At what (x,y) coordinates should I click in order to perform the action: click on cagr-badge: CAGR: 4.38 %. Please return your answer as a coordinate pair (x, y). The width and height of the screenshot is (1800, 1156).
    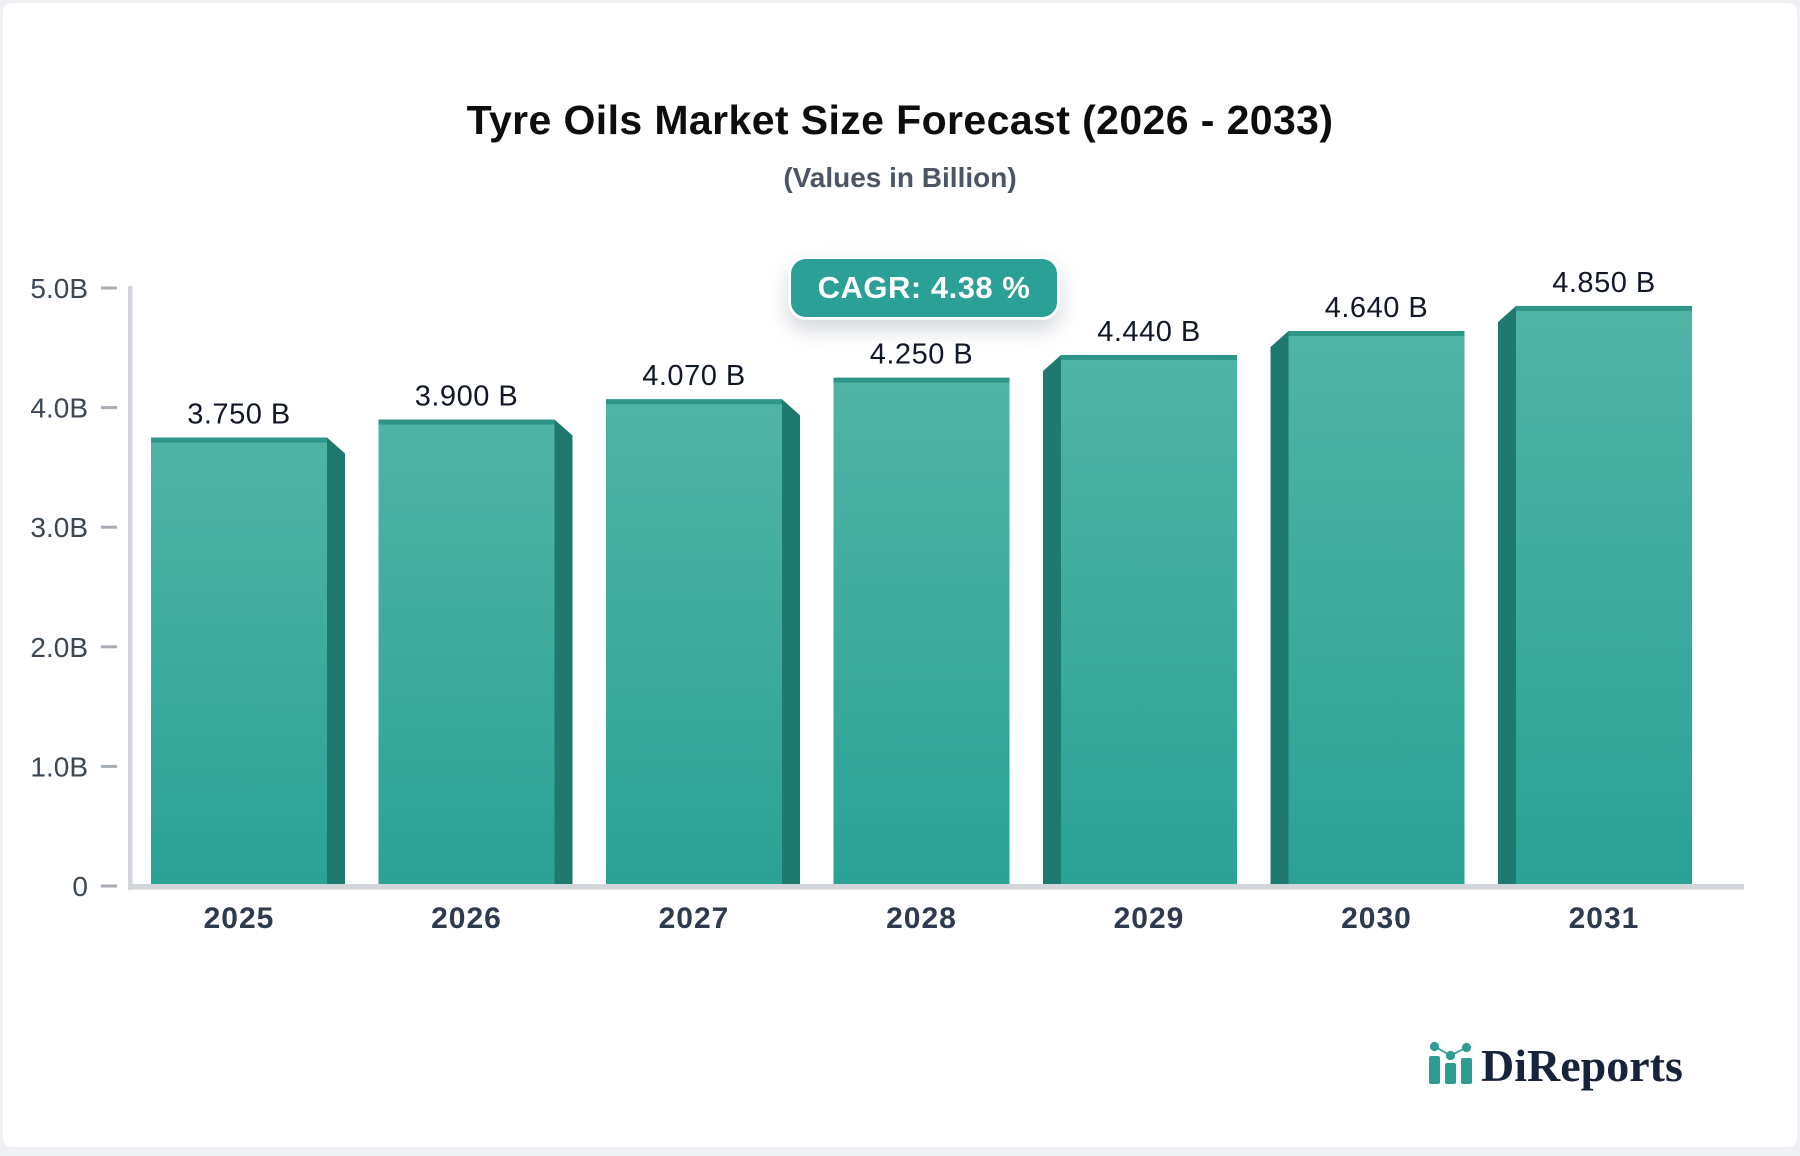
    Looking at the image, I should click on (924, 288).